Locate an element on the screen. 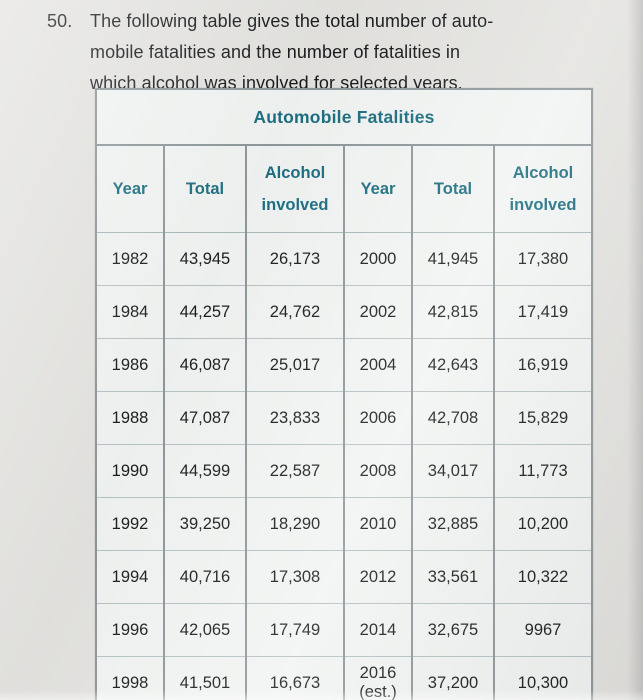 The width and height of the screenshot is (643, 700). table-cell: 1986 is located at coordinates (130, 365).